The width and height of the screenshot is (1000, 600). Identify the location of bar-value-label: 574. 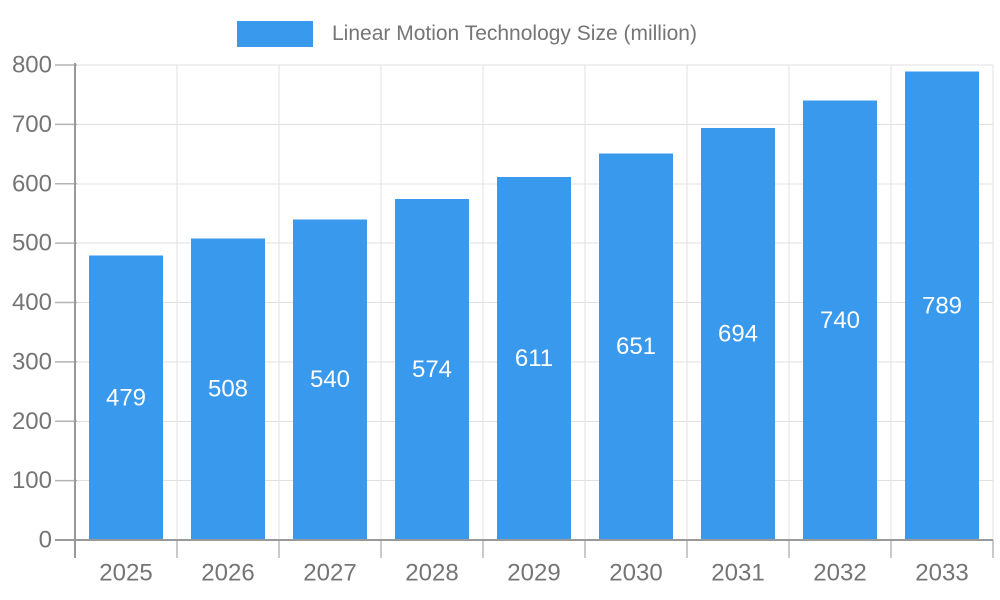
(432, 369).